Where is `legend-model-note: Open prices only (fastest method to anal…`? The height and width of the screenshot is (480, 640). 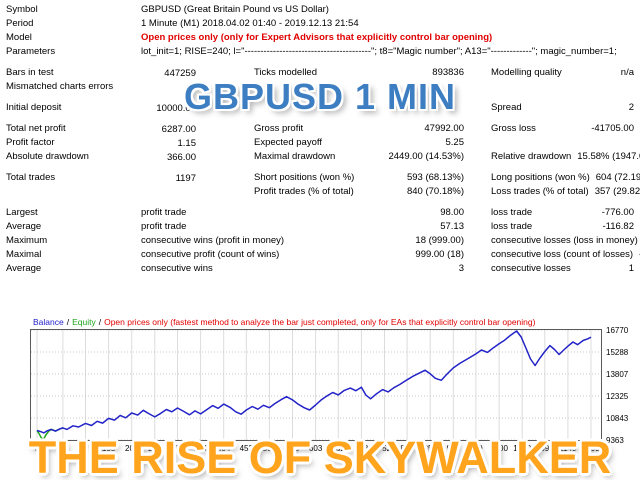 legend-model-note: Open prices only (fastest method to anal… is located at coordinates (320, 322).